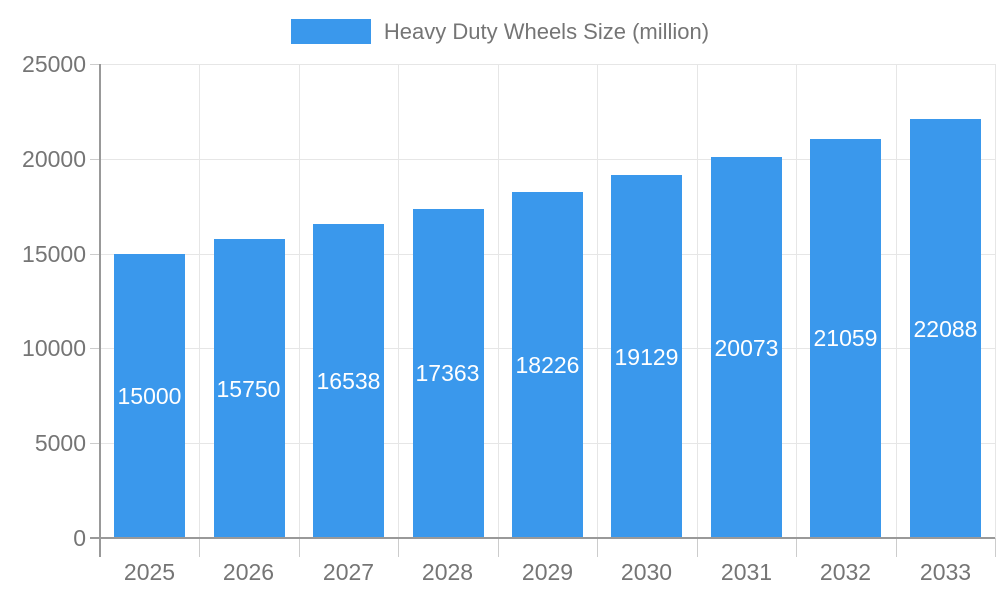 This screenshot has width=1000, height=600. Describe the element at coordinates (646, 572) in the screenshot. I see `x-tick-label: 2030` at that location.